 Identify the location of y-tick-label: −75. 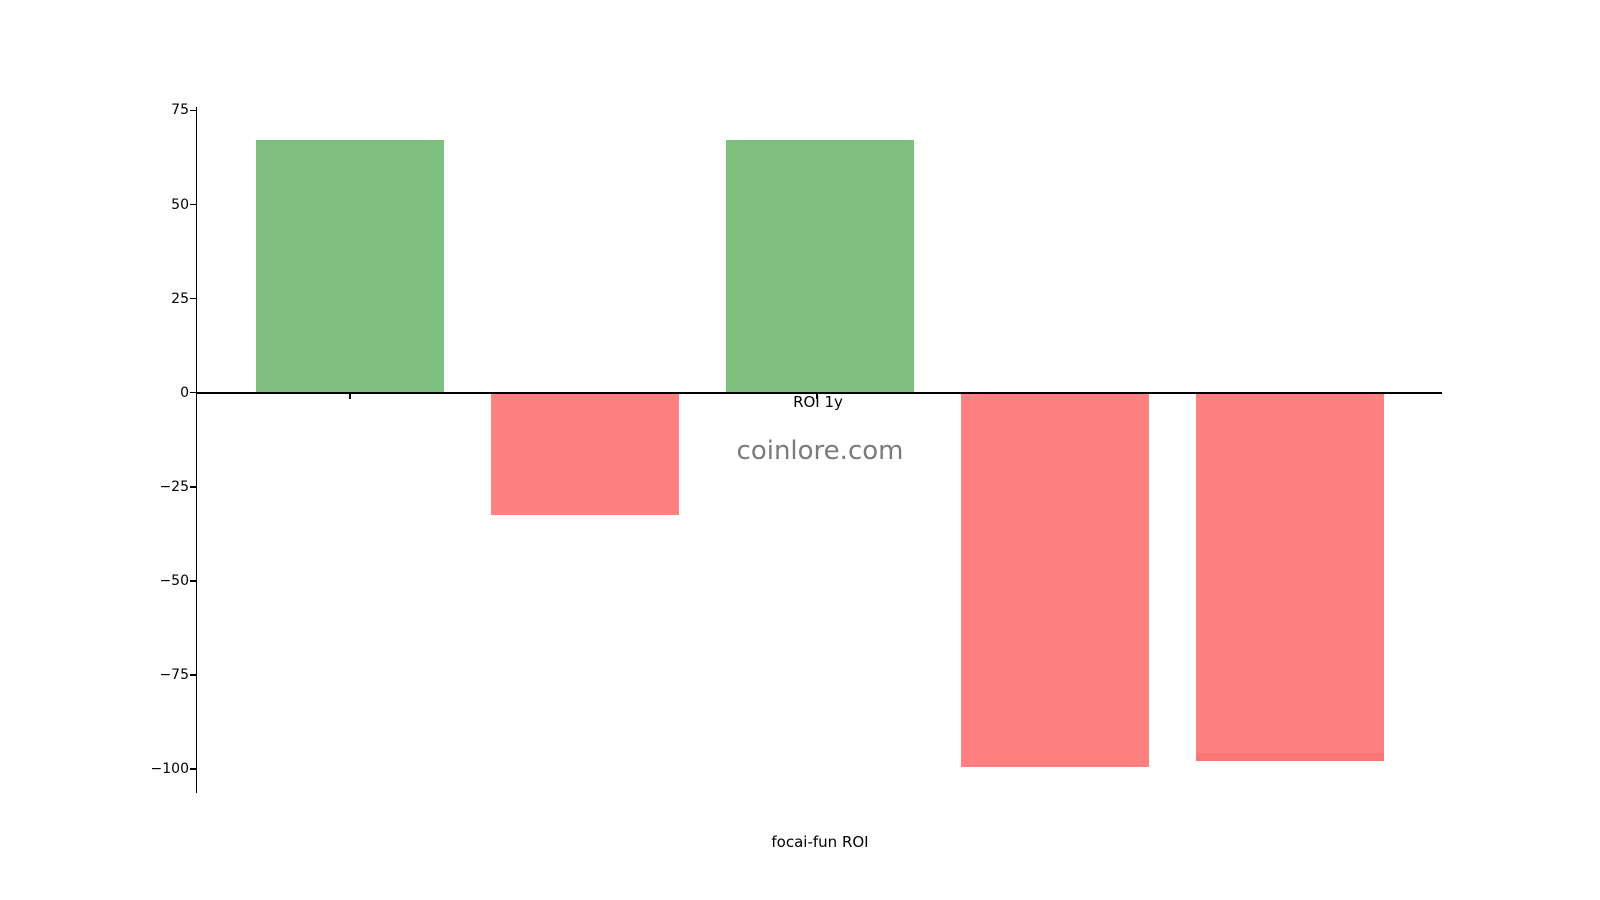
(174, 674).